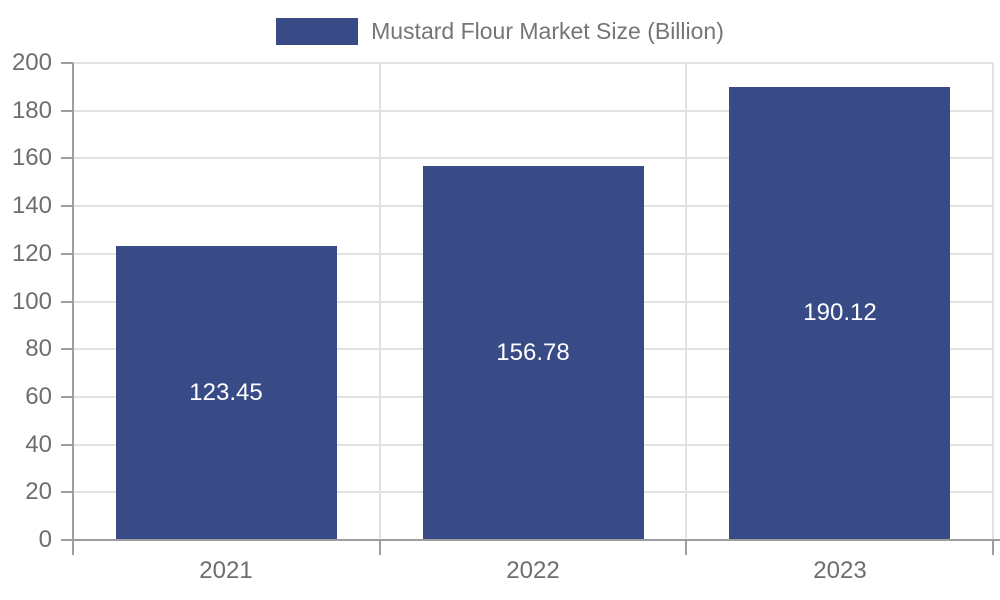 The height and width of the screenshot is (600, 1000). Describe the element at coordinates (533, 353) in the screenshot. I see `bar-2022` at that location.